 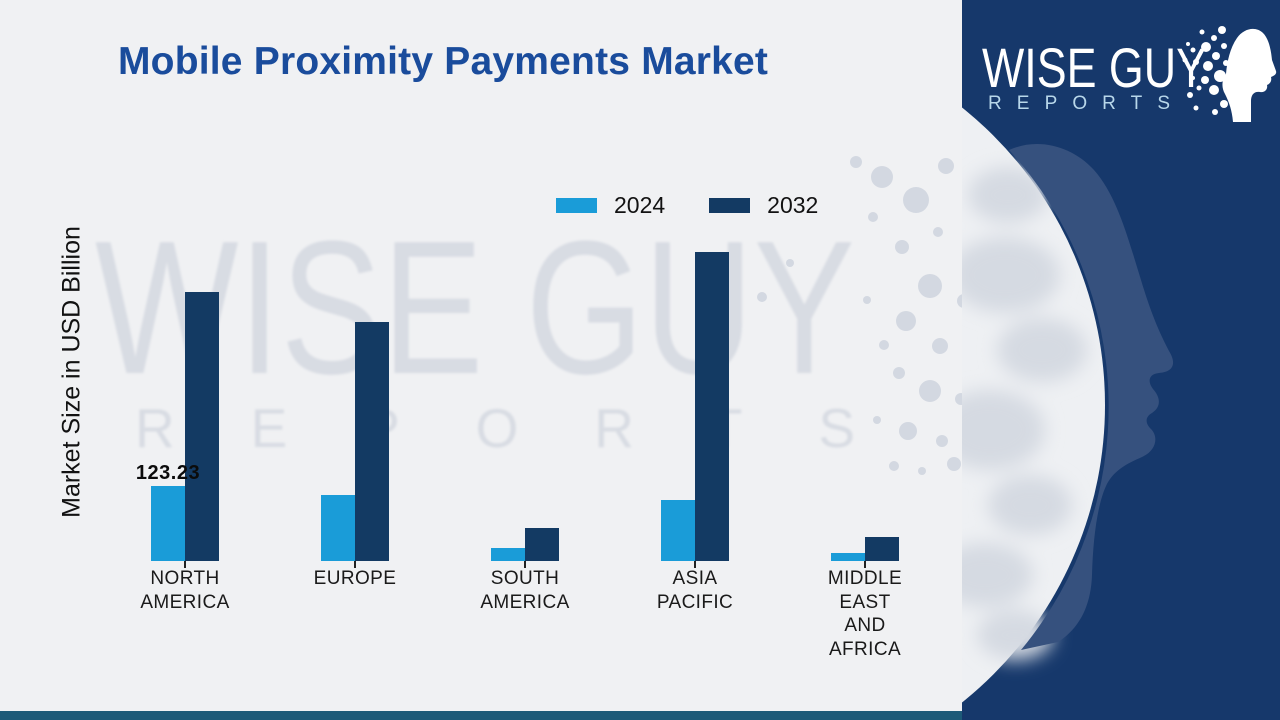 What do you see at coordinates (640, 205) in the screenshot?
I see `legend-label-2024: 2024` at bounding box center [640, 205].